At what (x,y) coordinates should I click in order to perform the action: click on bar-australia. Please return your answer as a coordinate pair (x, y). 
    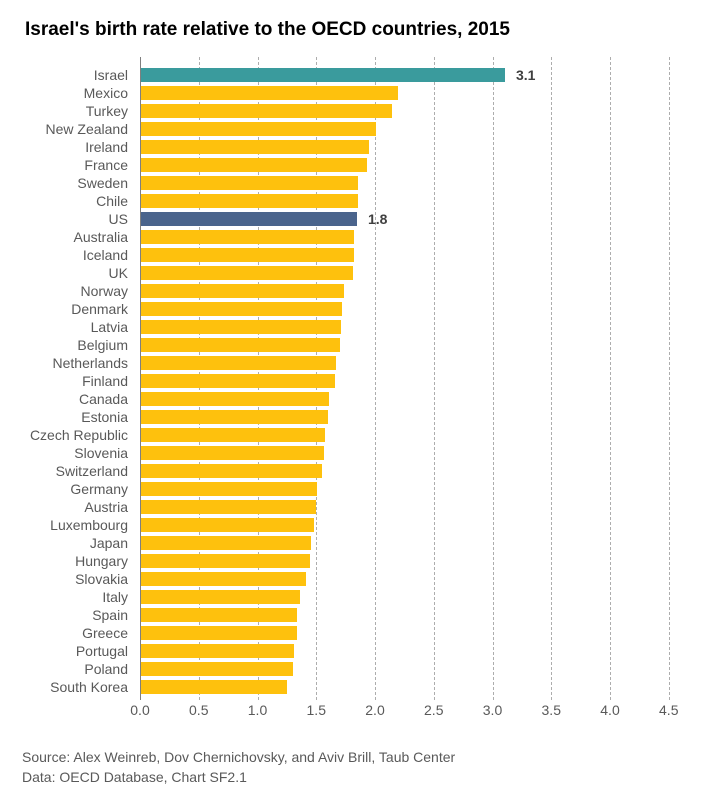
    Looking at the image, I should click on (247, 237).